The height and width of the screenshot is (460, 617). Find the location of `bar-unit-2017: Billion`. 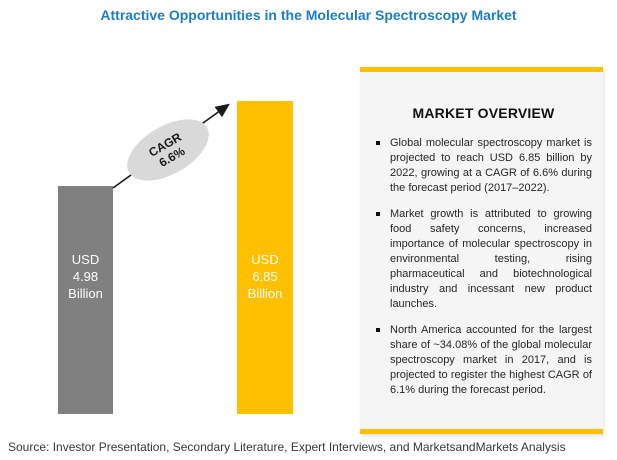

bar-unit-2017: Billion is located at coordinates (85, 293).